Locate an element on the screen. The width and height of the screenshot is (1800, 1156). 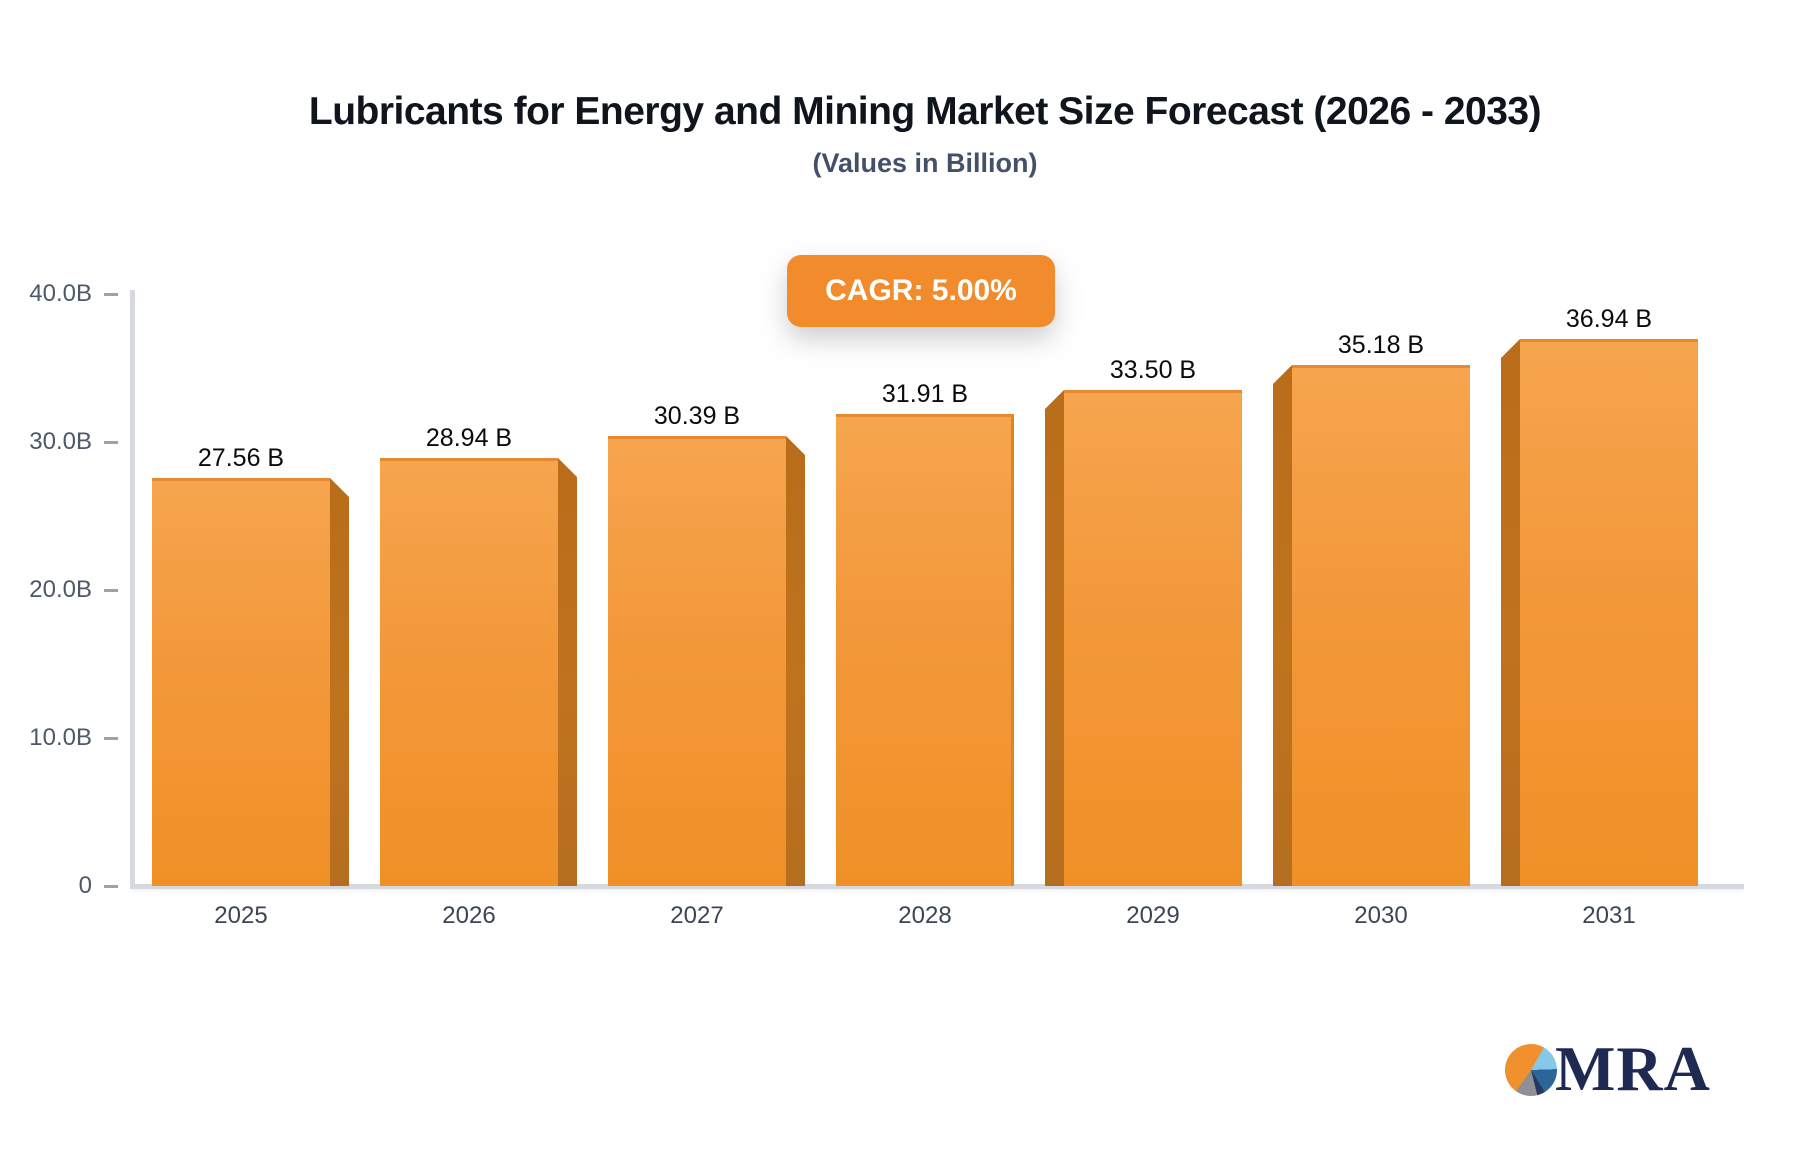
brand-logo-text: MRA is located at coordinates (1633, 1068).